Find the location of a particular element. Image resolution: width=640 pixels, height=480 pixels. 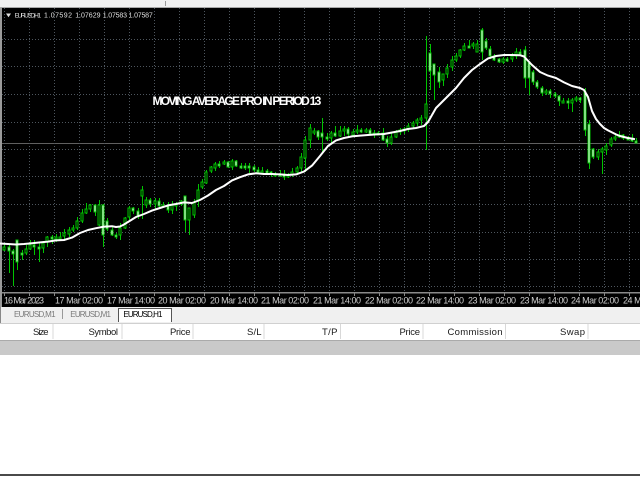

svg-text: 1.07583 is located at coordinates (115, 16).